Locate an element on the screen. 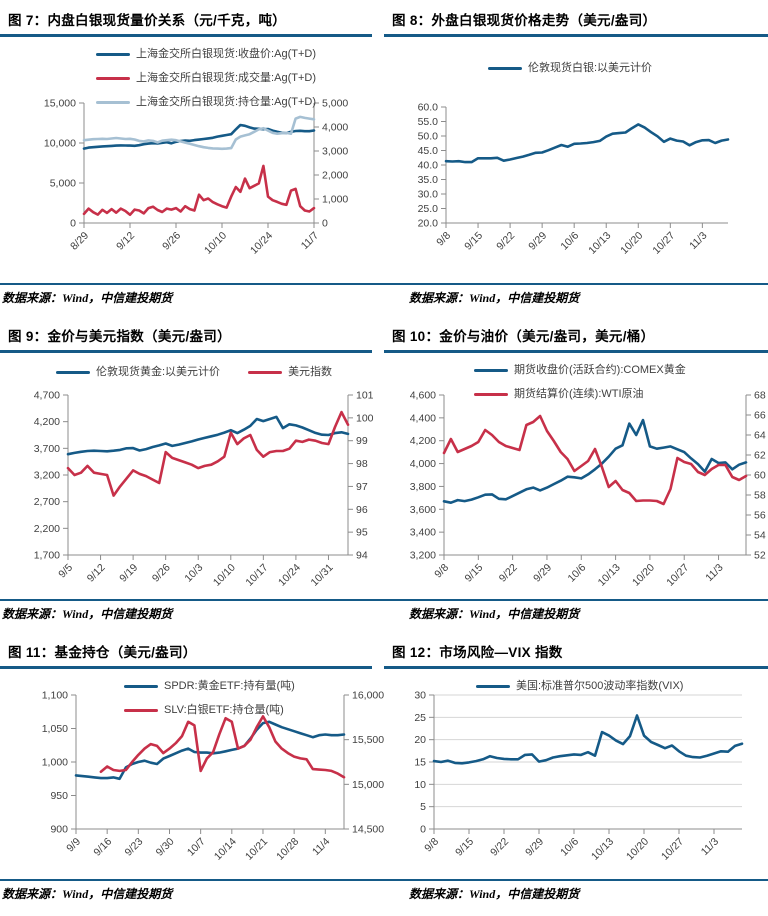 The image size is (768, 916). figure-title: 图 10：金价与油价（美元/盎司，美元/桶） is located at coordinates (523, 336).